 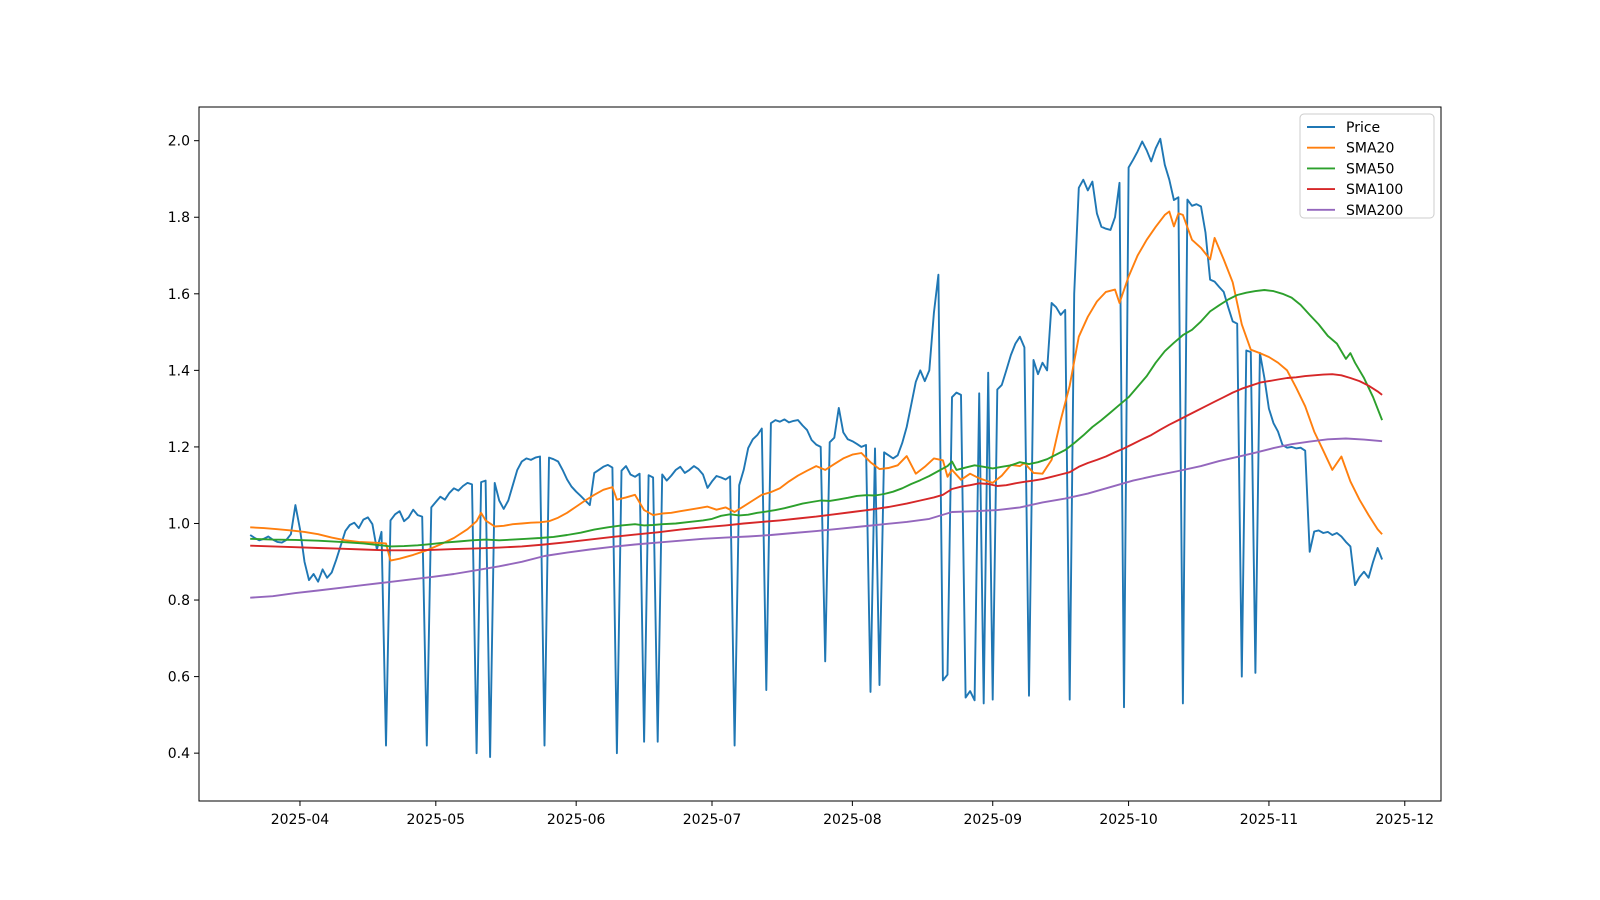 What do you see at coordinates (300, 820) in the screenshot?
I see `x-tick-label: 2025-04` at bounding box center [300, 820].